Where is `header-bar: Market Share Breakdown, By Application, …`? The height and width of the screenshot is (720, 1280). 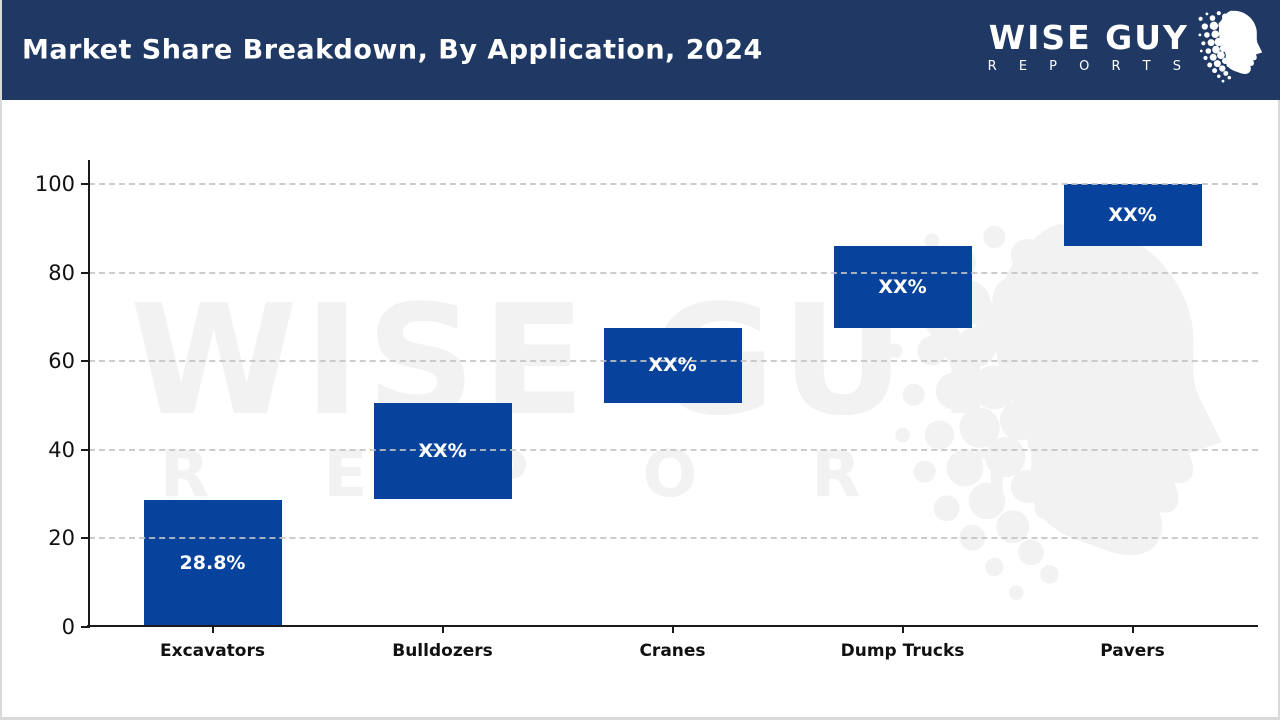 header-bar: Market Share Breakdown, By Application, … is located at coordinates (641, 50).